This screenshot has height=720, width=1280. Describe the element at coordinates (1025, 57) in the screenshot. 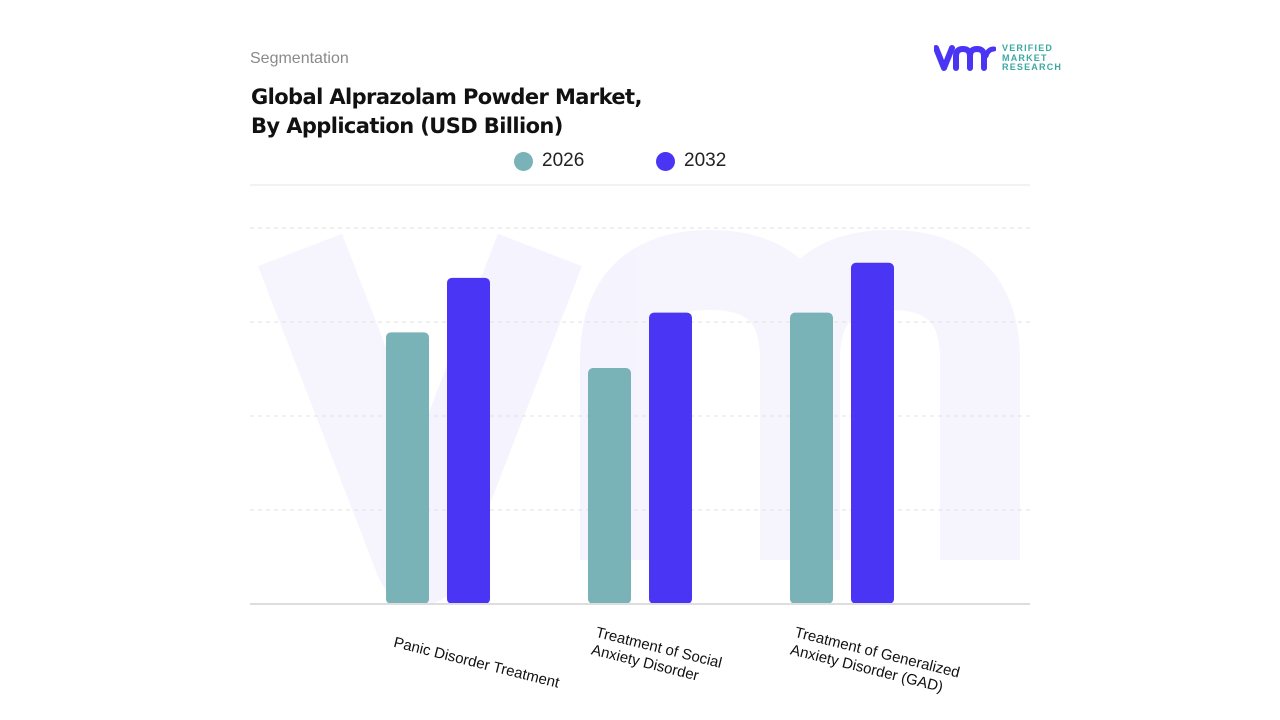

I see `logo-line-2: MARKET` at that location.